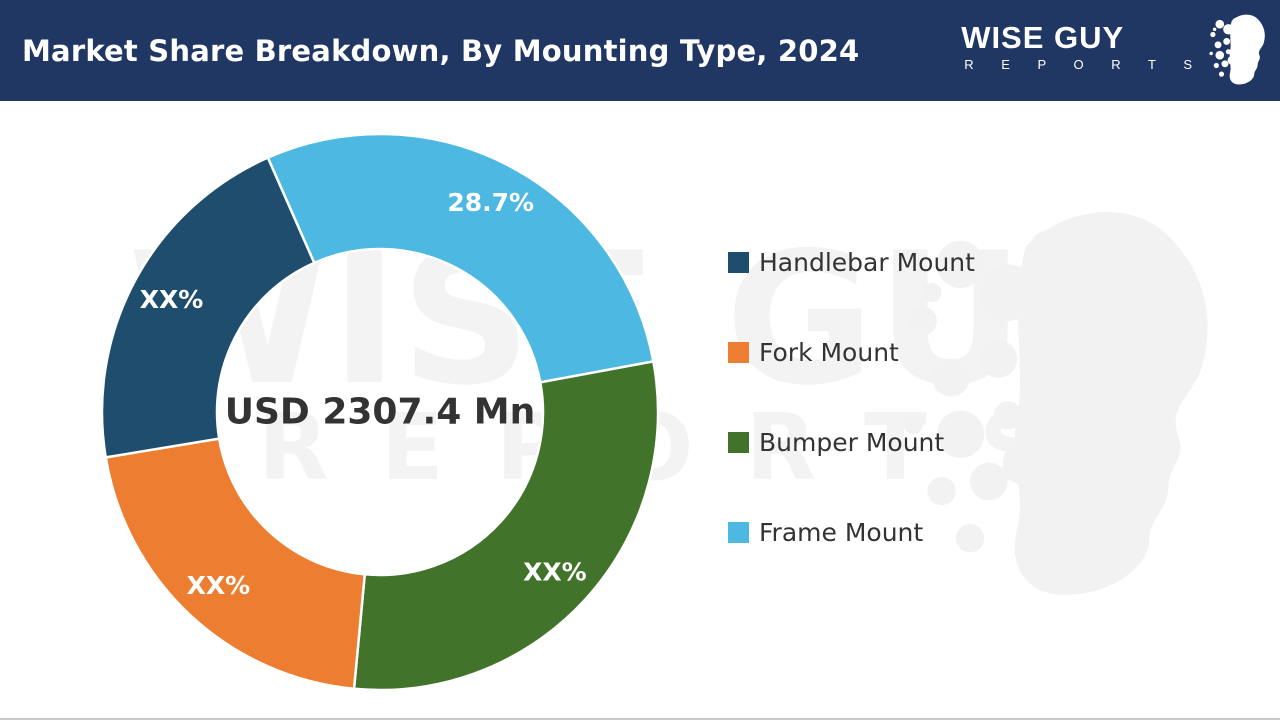 The height and width of the screenshot is (720, 1280). I want to click on legend-label: Bumper Mount, so click(852, 442).